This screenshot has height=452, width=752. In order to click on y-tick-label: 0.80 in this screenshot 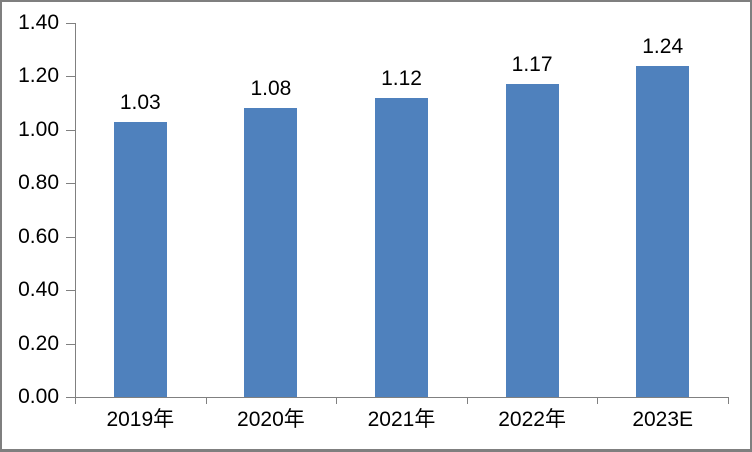, I will do `click(38, 183)`.